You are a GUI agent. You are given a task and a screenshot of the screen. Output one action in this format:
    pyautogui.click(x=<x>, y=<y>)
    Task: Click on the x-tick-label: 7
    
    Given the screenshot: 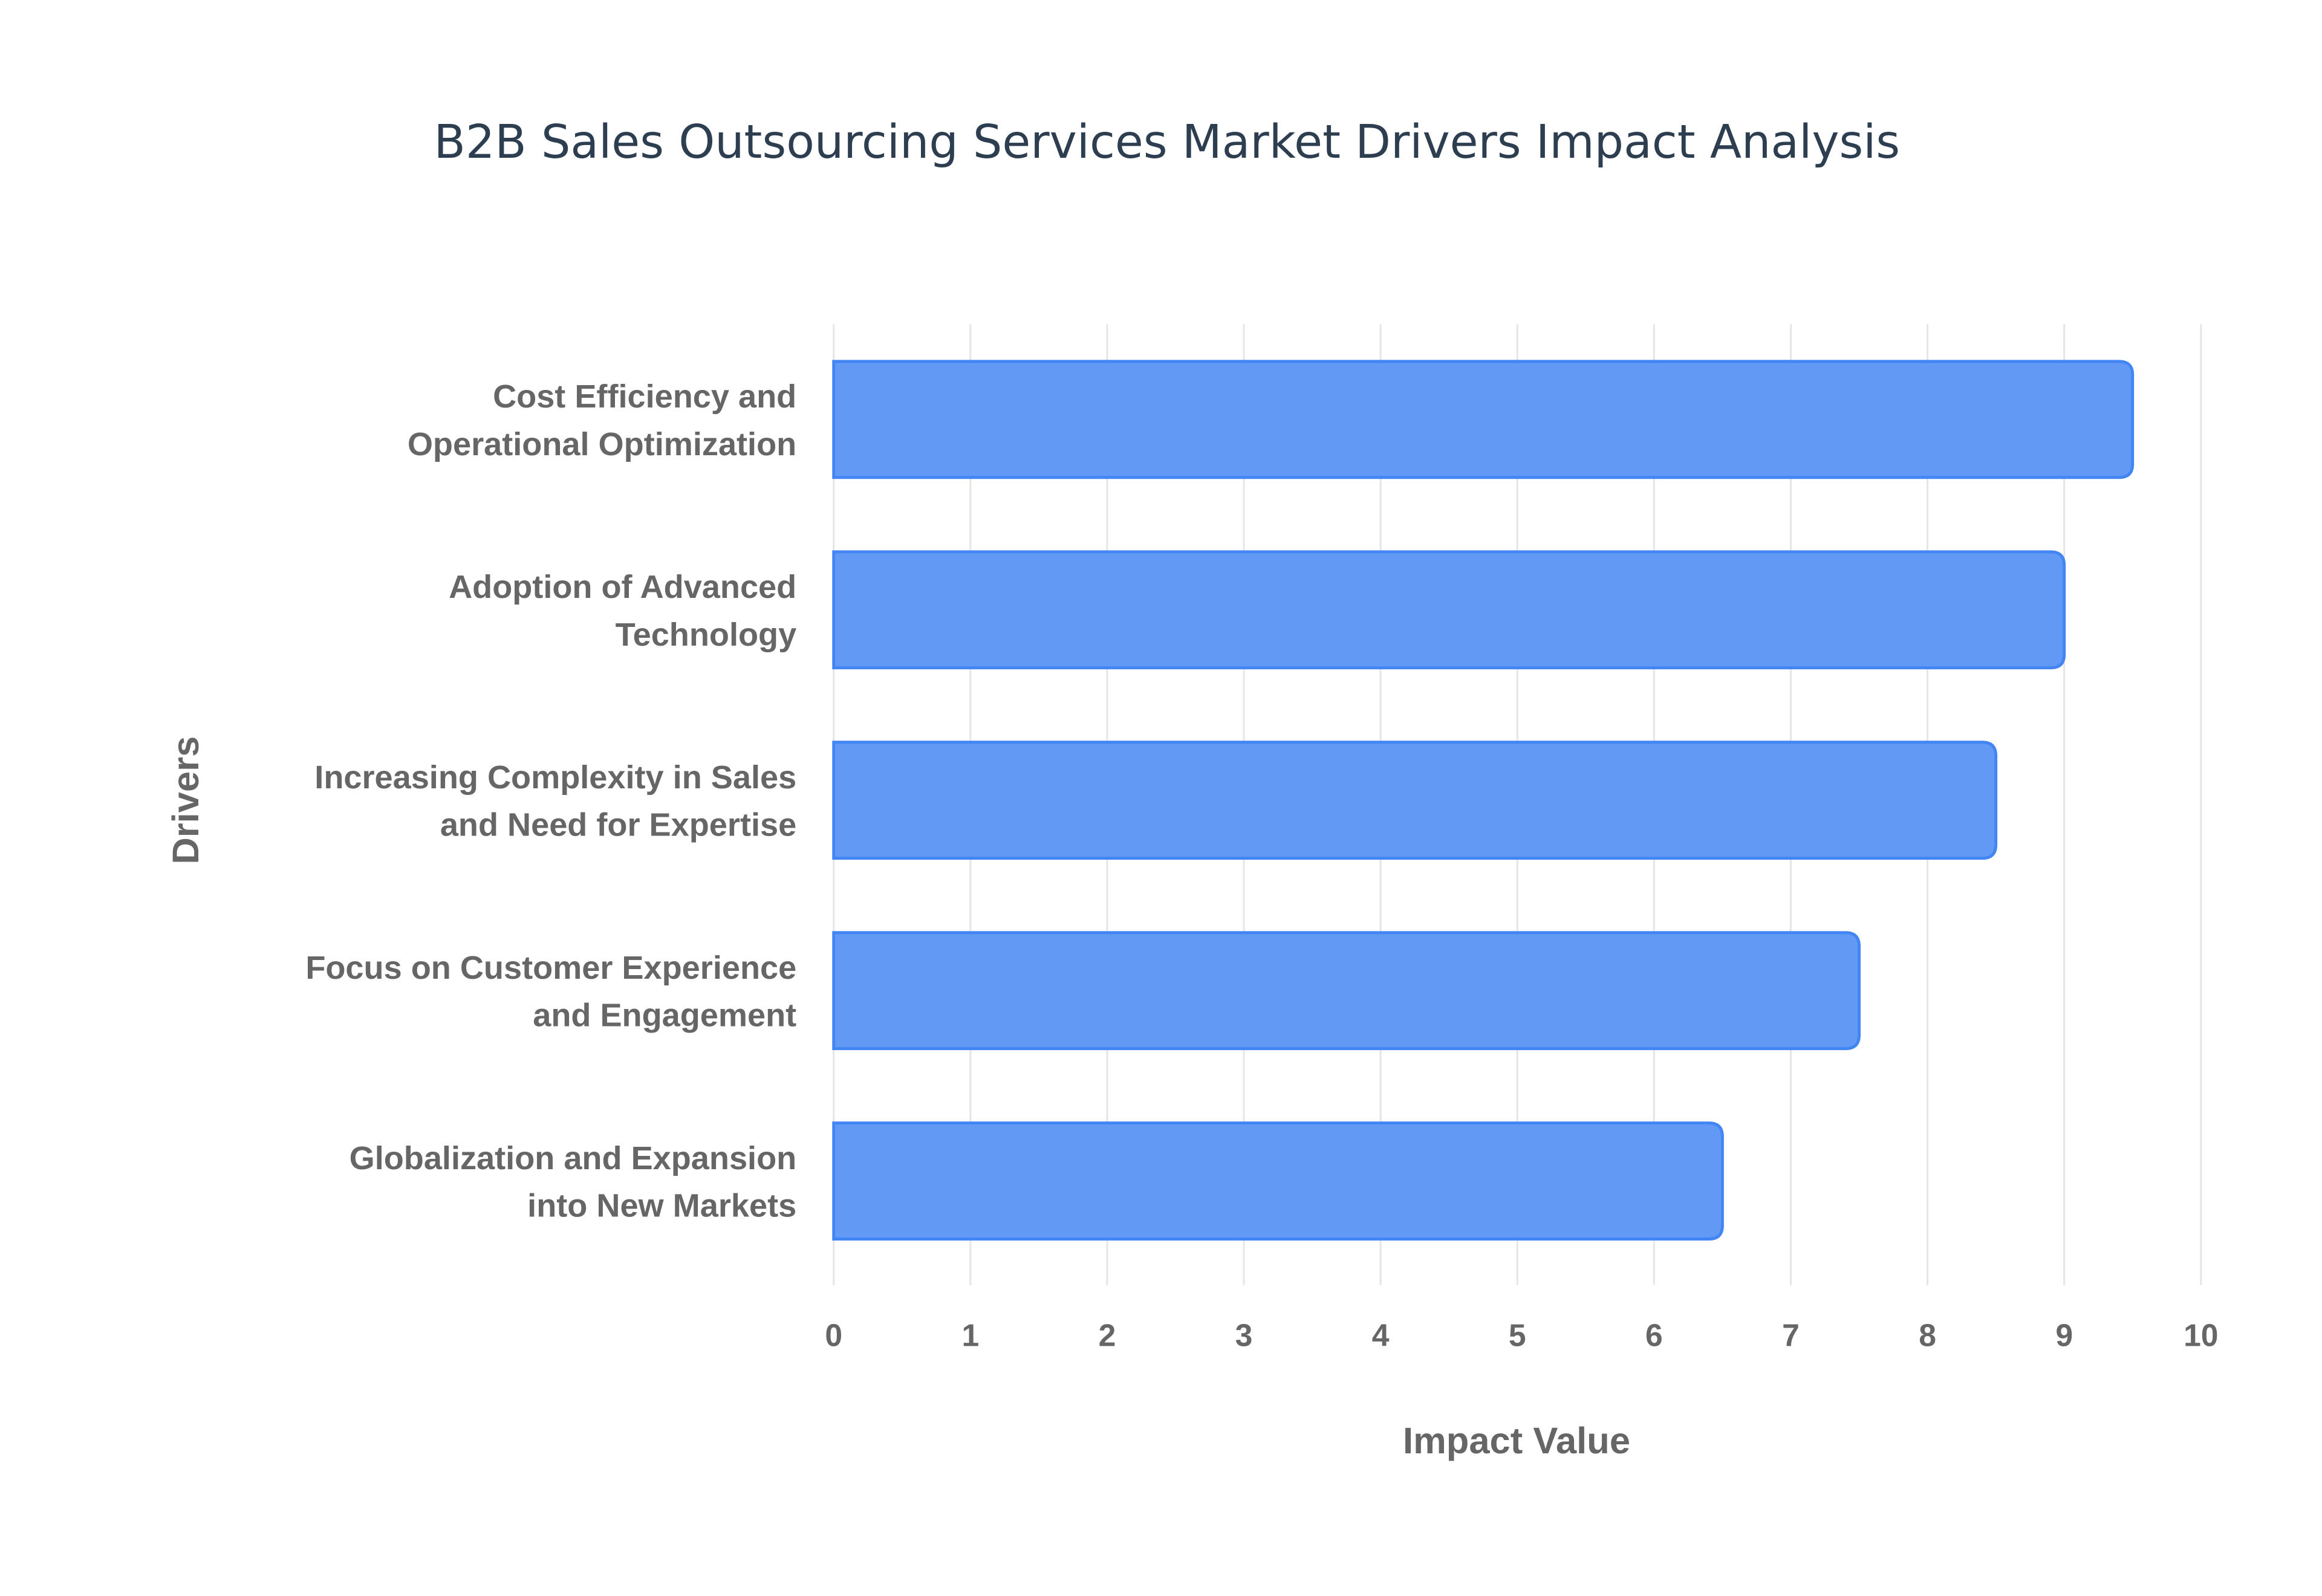 What is the action you would take?
    pyautogui.click(x=1791, y=1335)
    